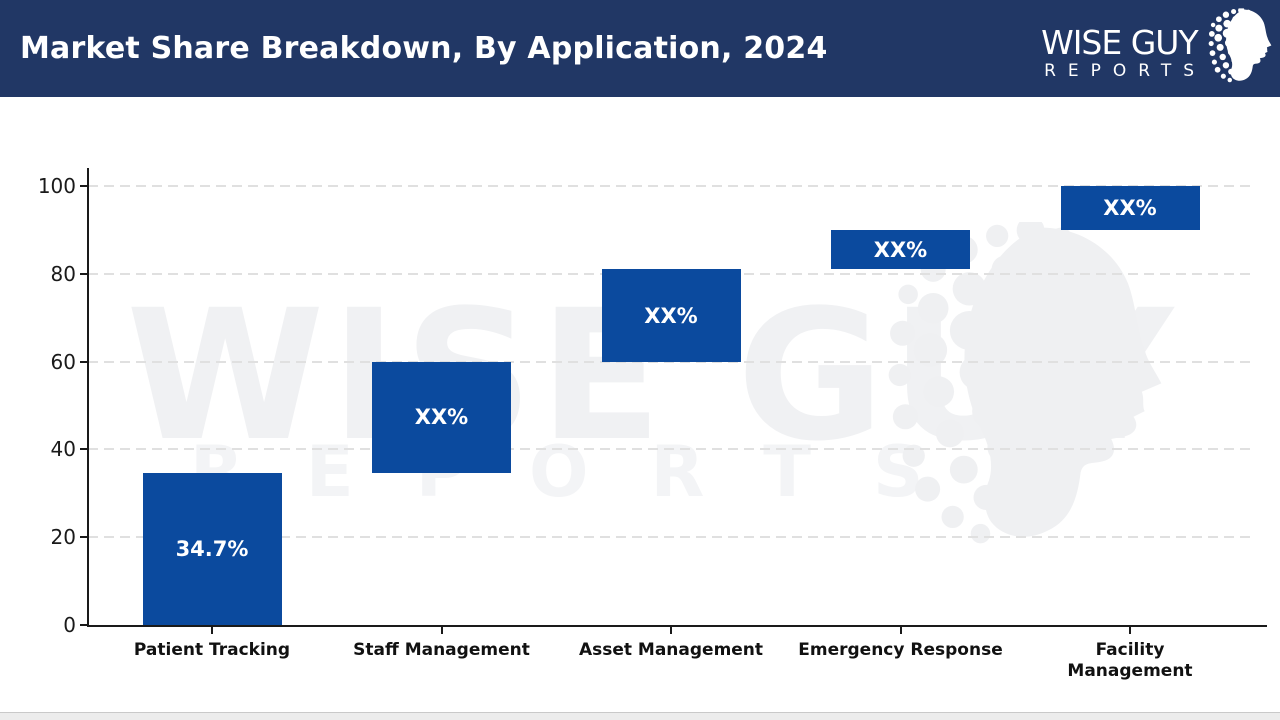  I want to click on brand-logo: WISE GUY REPORTS, so click(1156, 48).